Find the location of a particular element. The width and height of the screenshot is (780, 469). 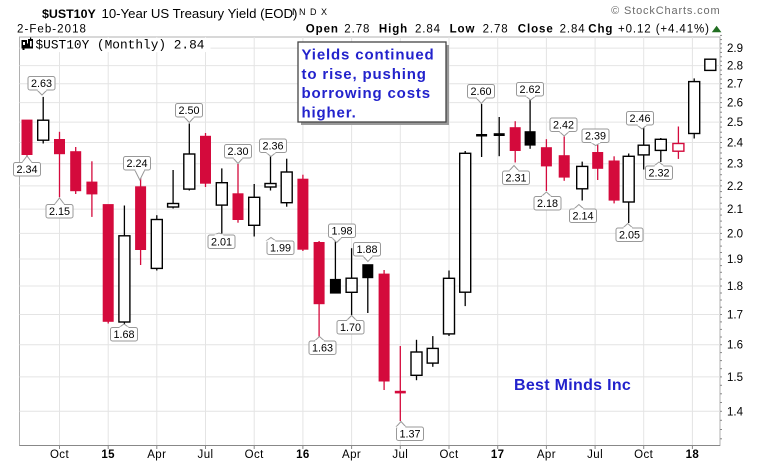

svg-text: 2.4 is located at coordinates (735, 144).